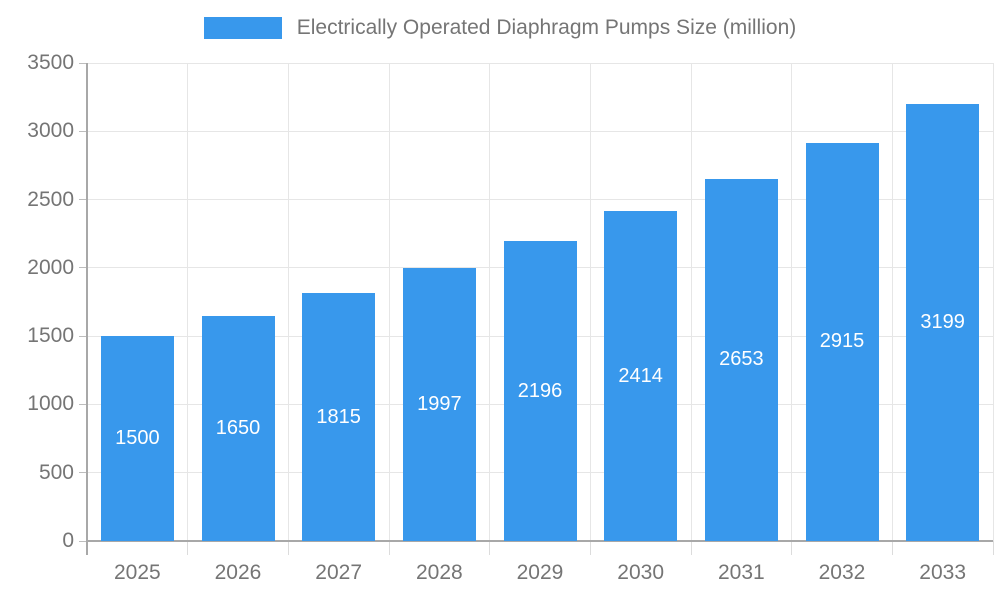 The height and width of the screenshot is (600, 1000). I want to click on bar-value-label: 1997, so click(439, 404).